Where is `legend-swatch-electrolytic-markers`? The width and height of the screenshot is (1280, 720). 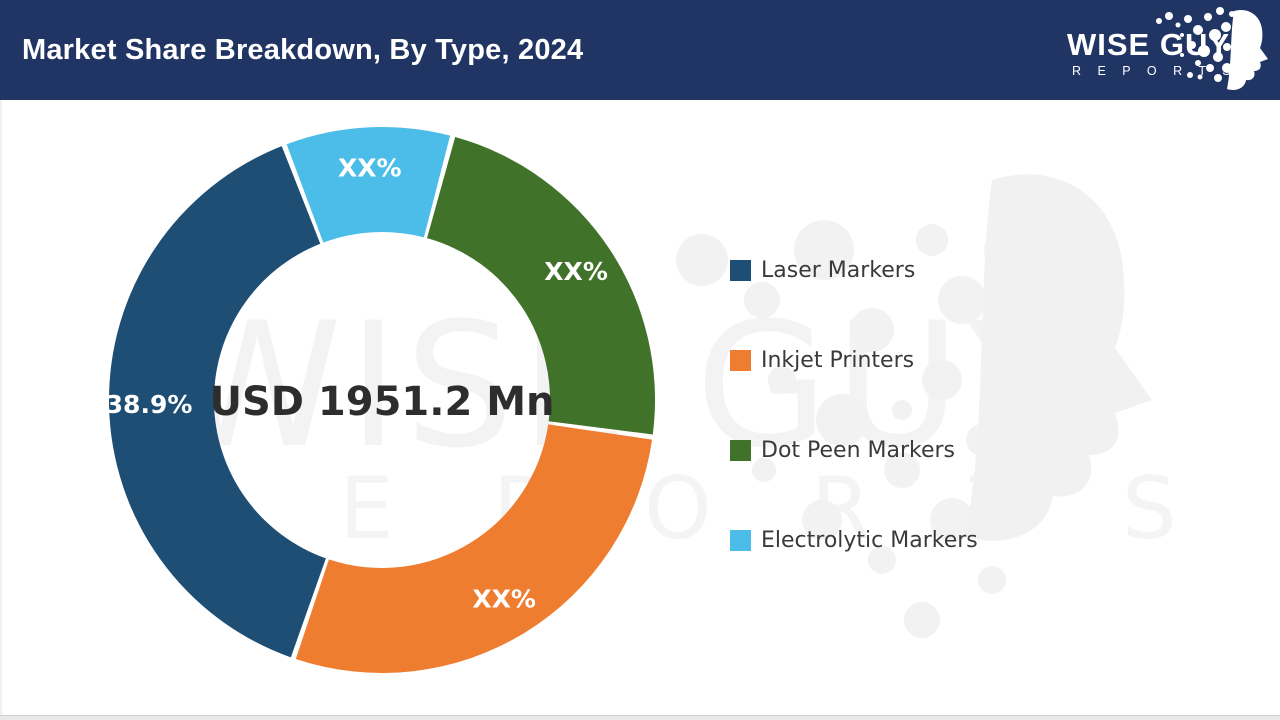 legend-swatch-electrolytic-markers is located at coordinates (740, 540).